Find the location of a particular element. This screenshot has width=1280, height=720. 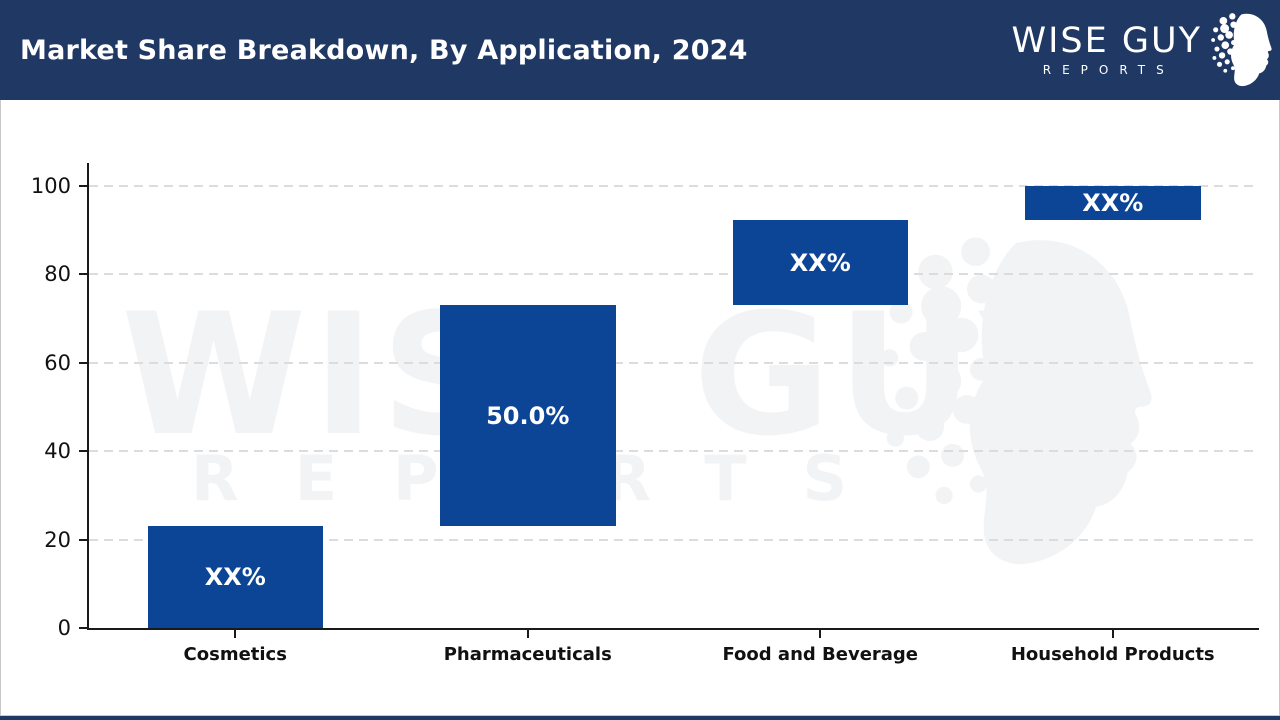

x-axis-spine is located at coordinates (673, 629).